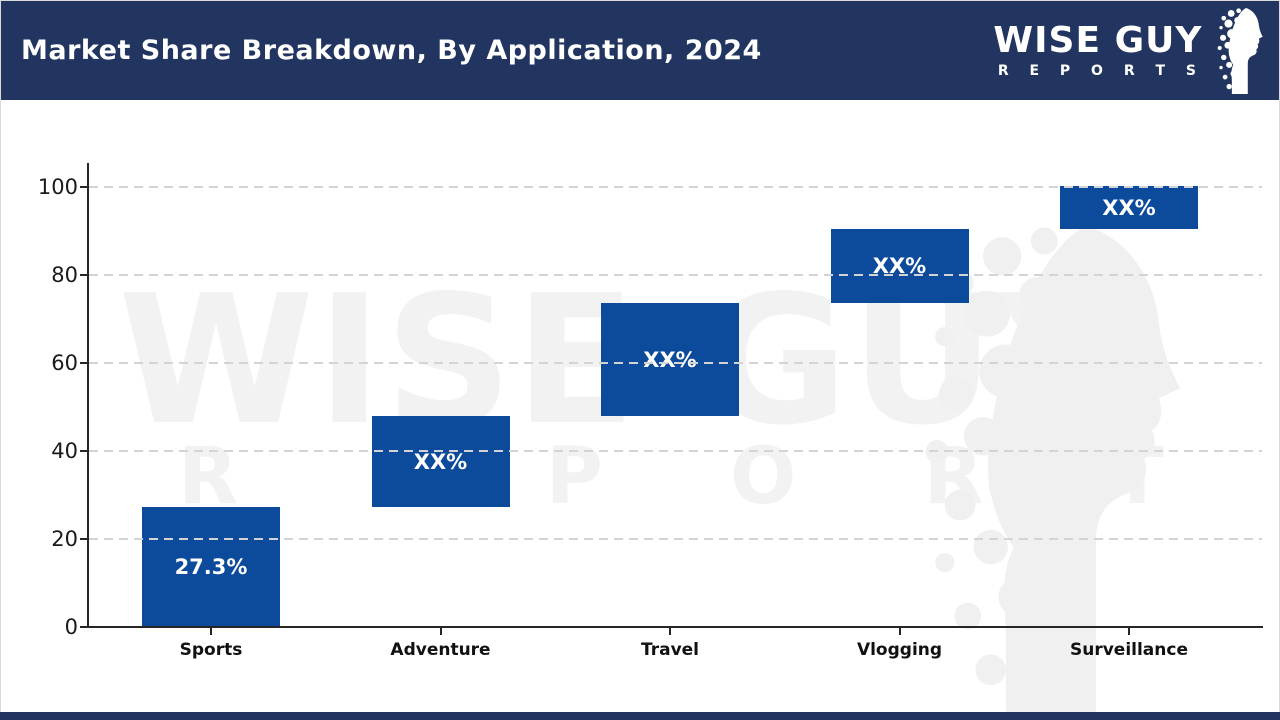 This screenshot has width=1280, height=720. Describe the element at coordinates (1053, 468) in the screenshot. I see `watermark-head-icon` at that location.